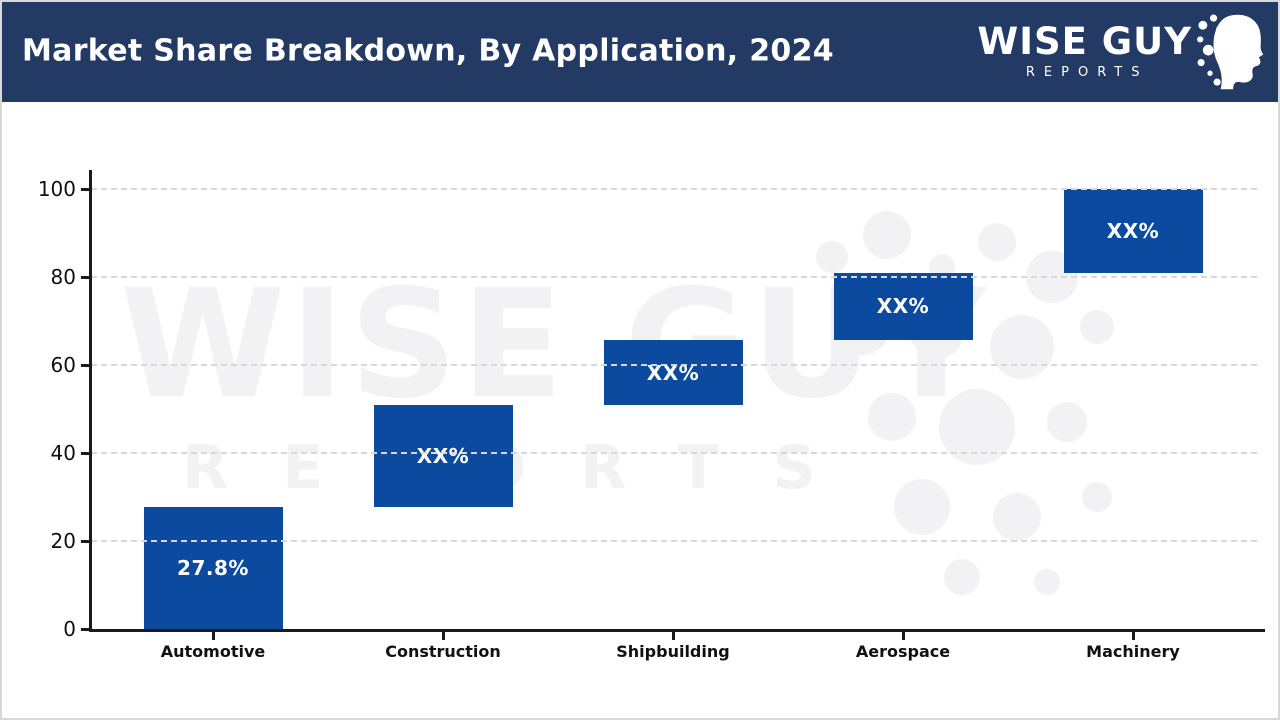 This screenshot has width=1280, height=720. I want to click on x-axis-spine, so click(677, 630).